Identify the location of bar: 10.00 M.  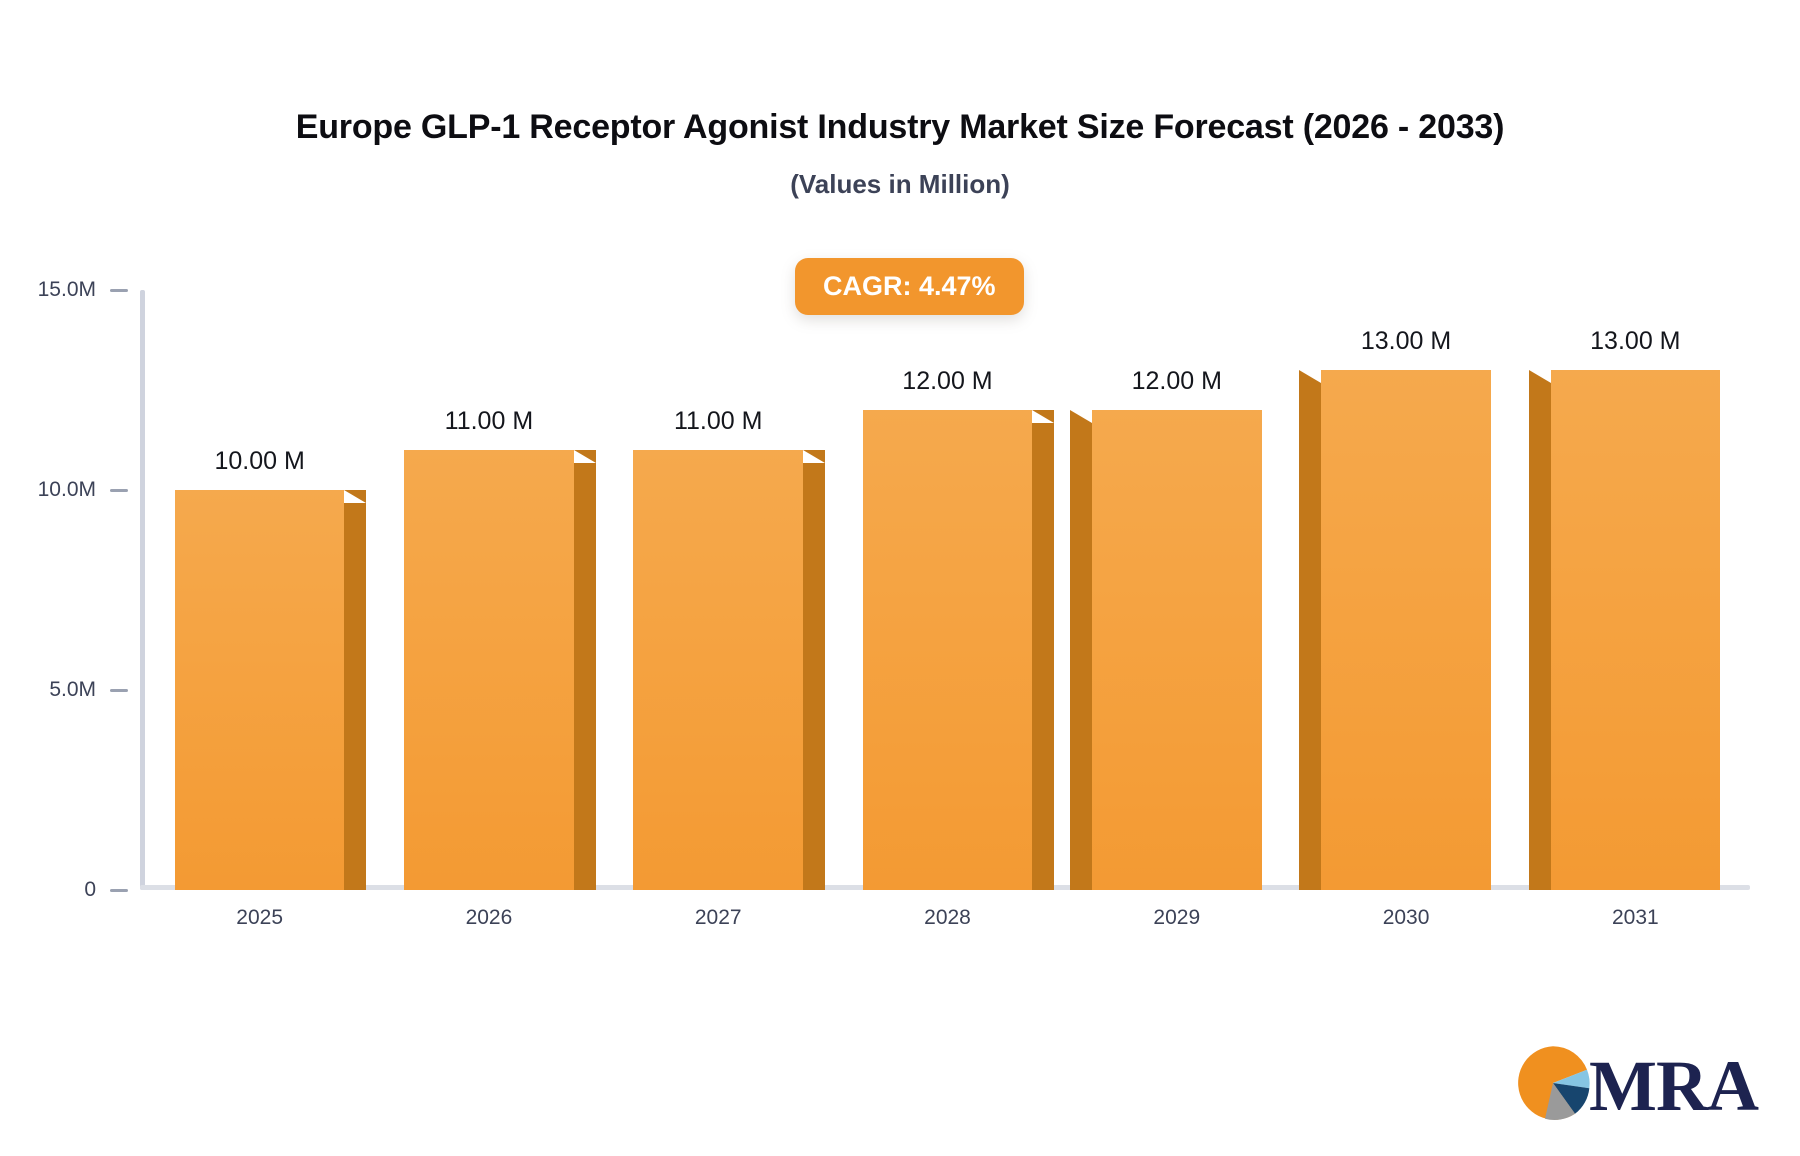
(270, 668).